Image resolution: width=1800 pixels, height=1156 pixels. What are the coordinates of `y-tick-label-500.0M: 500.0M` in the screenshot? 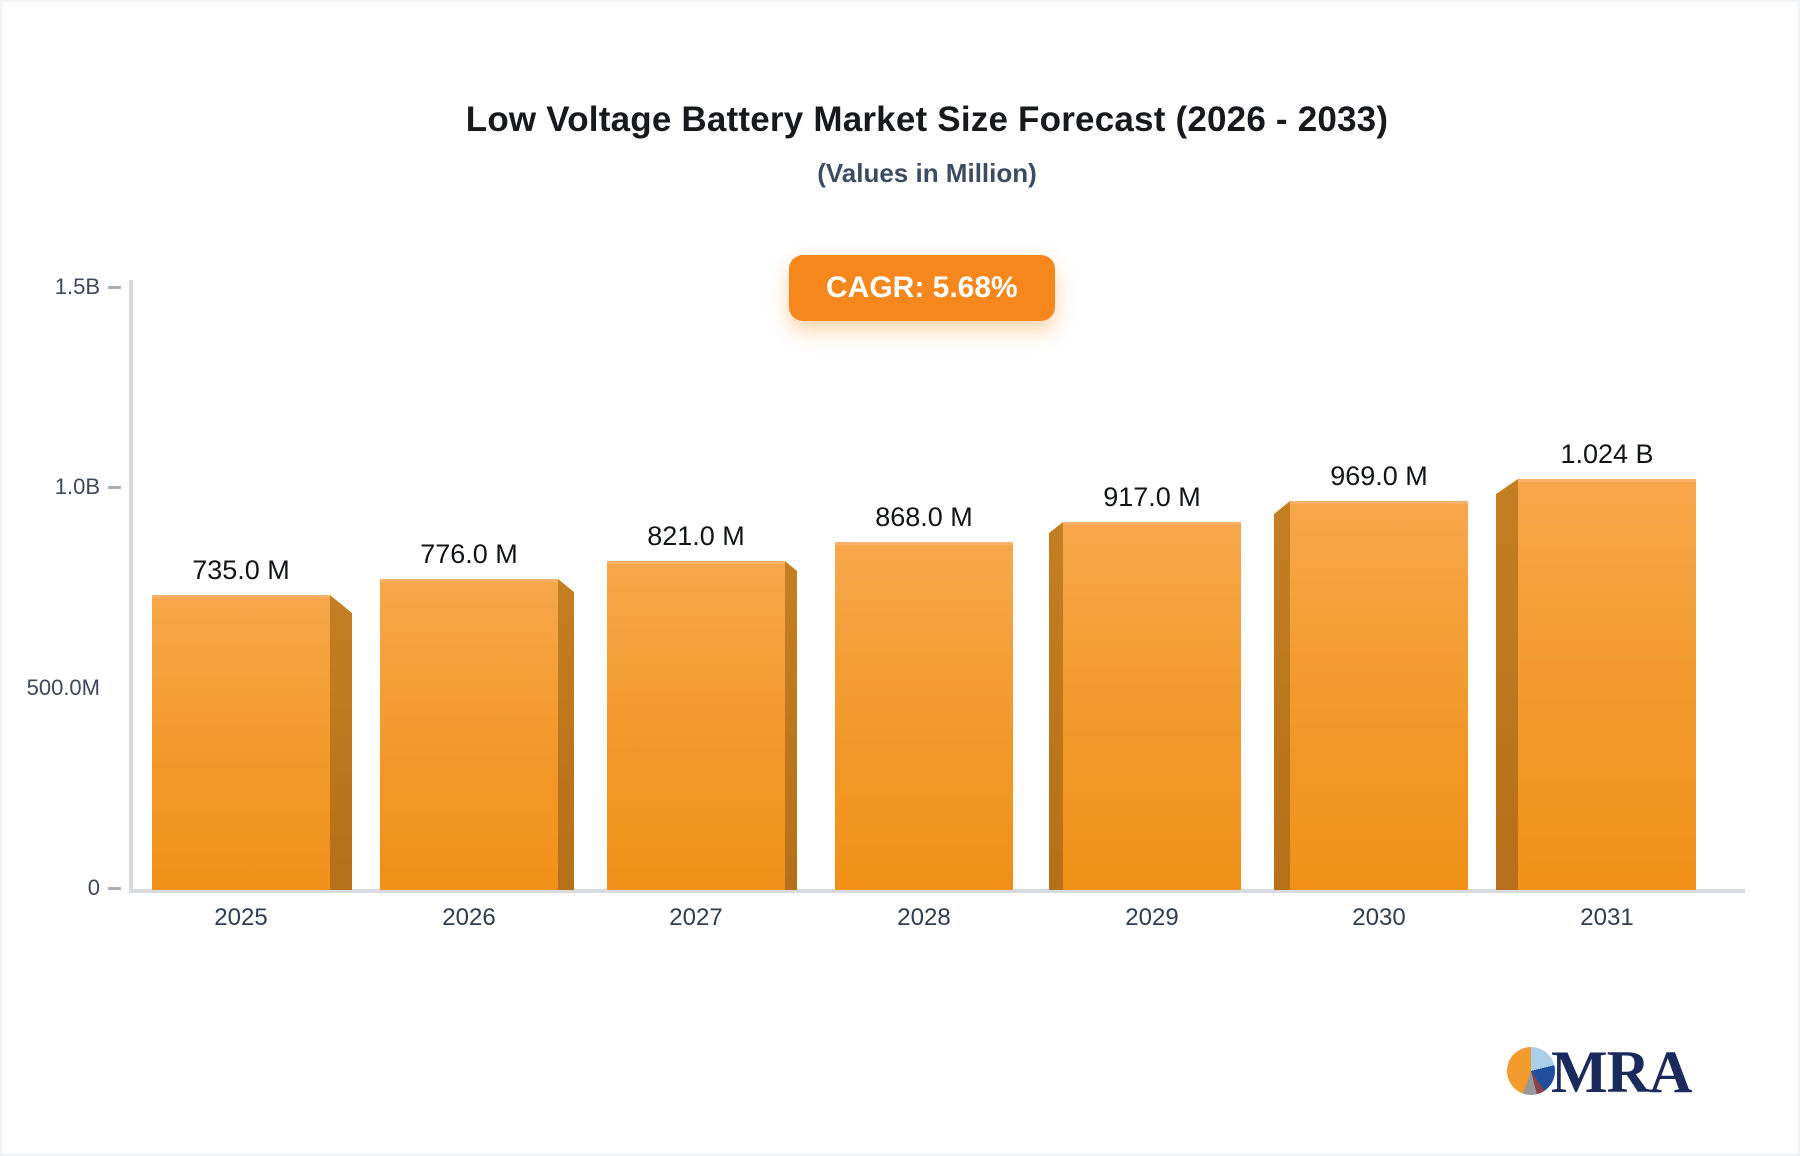 It's located at (63, 687).